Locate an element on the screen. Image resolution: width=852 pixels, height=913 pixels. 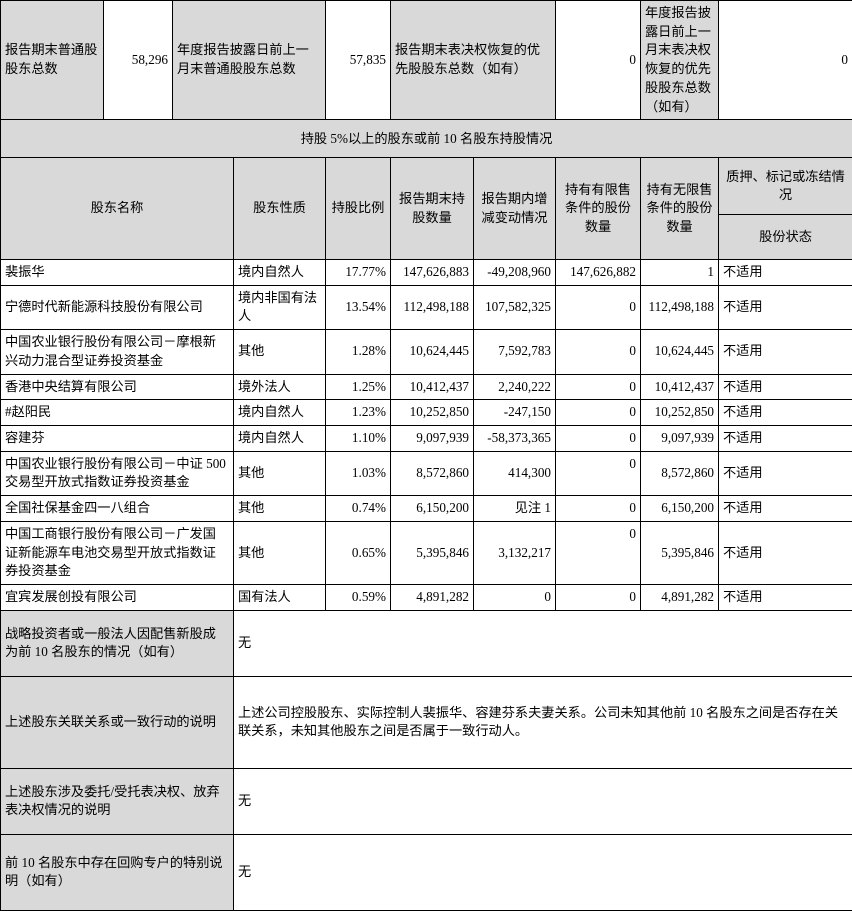
shareholder-ratio: 13.54% is located at coordinates (358, 307).